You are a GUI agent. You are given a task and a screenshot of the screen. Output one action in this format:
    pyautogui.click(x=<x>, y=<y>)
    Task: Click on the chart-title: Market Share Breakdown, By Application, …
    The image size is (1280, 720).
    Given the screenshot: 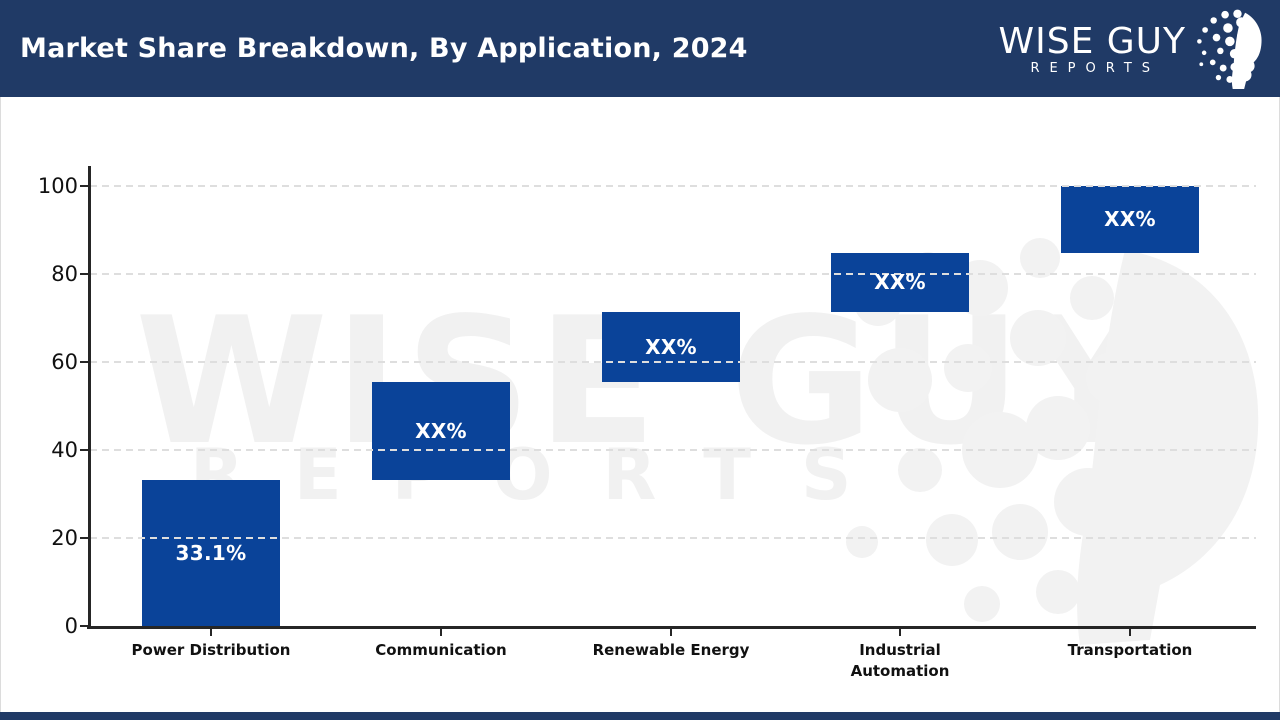 What is the action you would take?
    pyautogui.click(x=384, y=48)
    